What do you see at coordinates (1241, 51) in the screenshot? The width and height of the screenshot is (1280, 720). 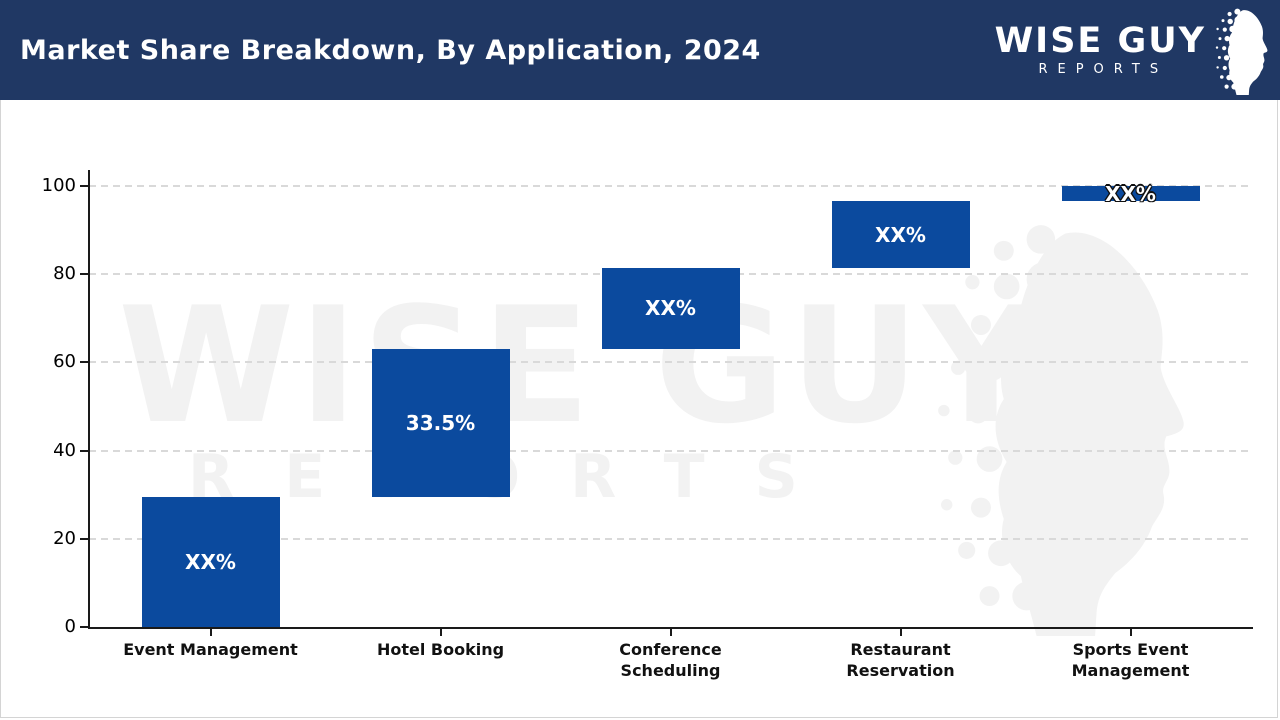 I see `brand-head-icon` at bounding box center [1241, 51].